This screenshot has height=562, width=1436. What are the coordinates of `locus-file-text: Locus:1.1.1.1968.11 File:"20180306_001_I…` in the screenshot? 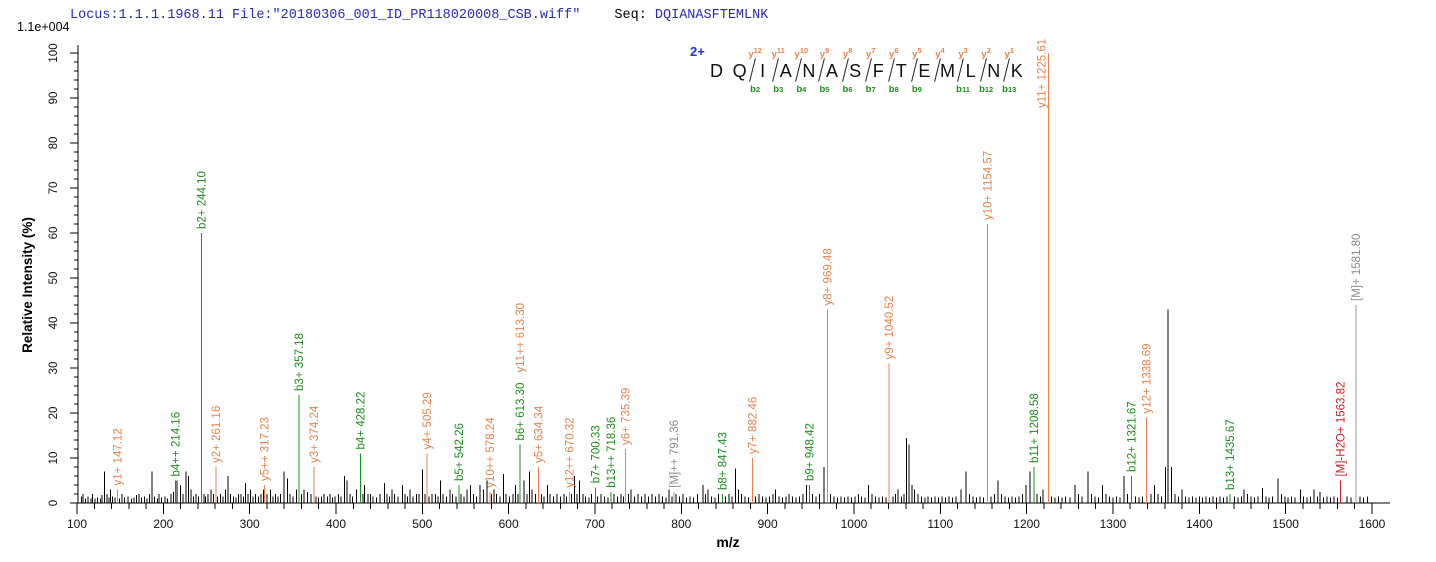 It's located at (325, 15).